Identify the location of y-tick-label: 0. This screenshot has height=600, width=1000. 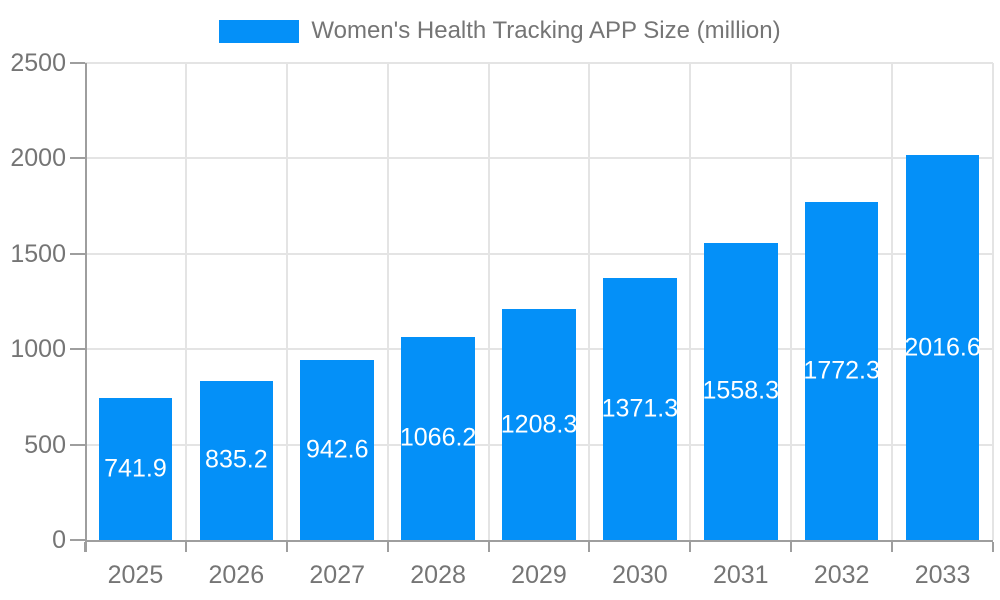
(59, 540).